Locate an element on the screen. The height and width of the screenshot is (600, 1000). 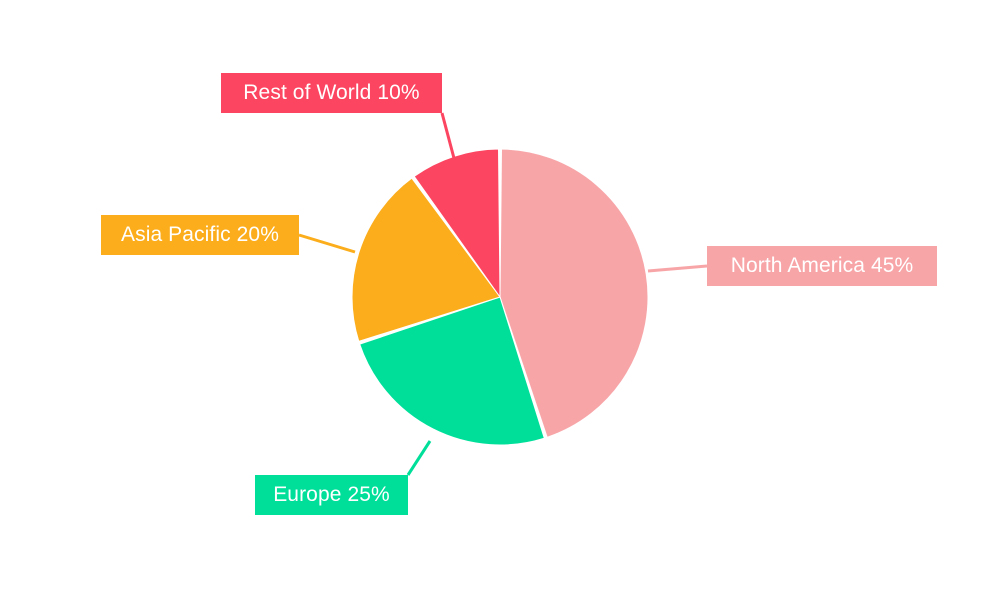
pie-slice-europe is located at coordinates (452, 371).